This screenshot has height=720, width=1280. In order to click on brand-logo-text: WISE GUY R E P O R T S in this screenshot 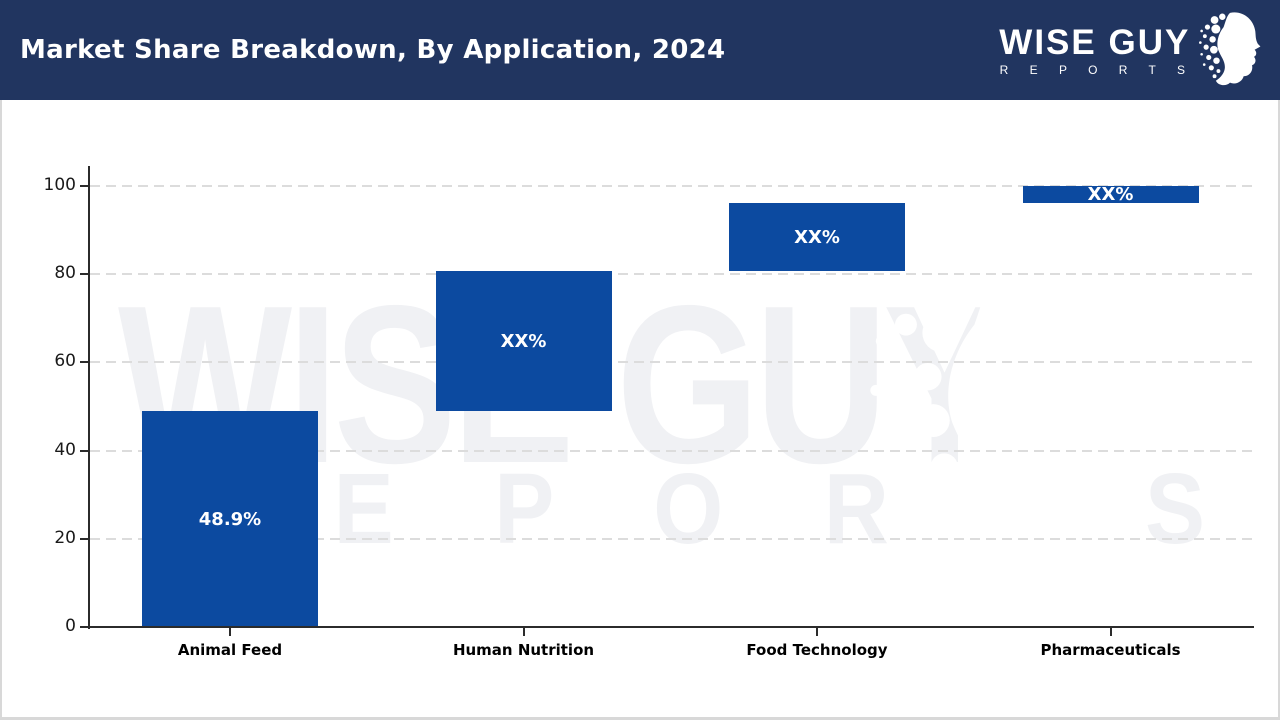, I will do `click(1095, 50)`.